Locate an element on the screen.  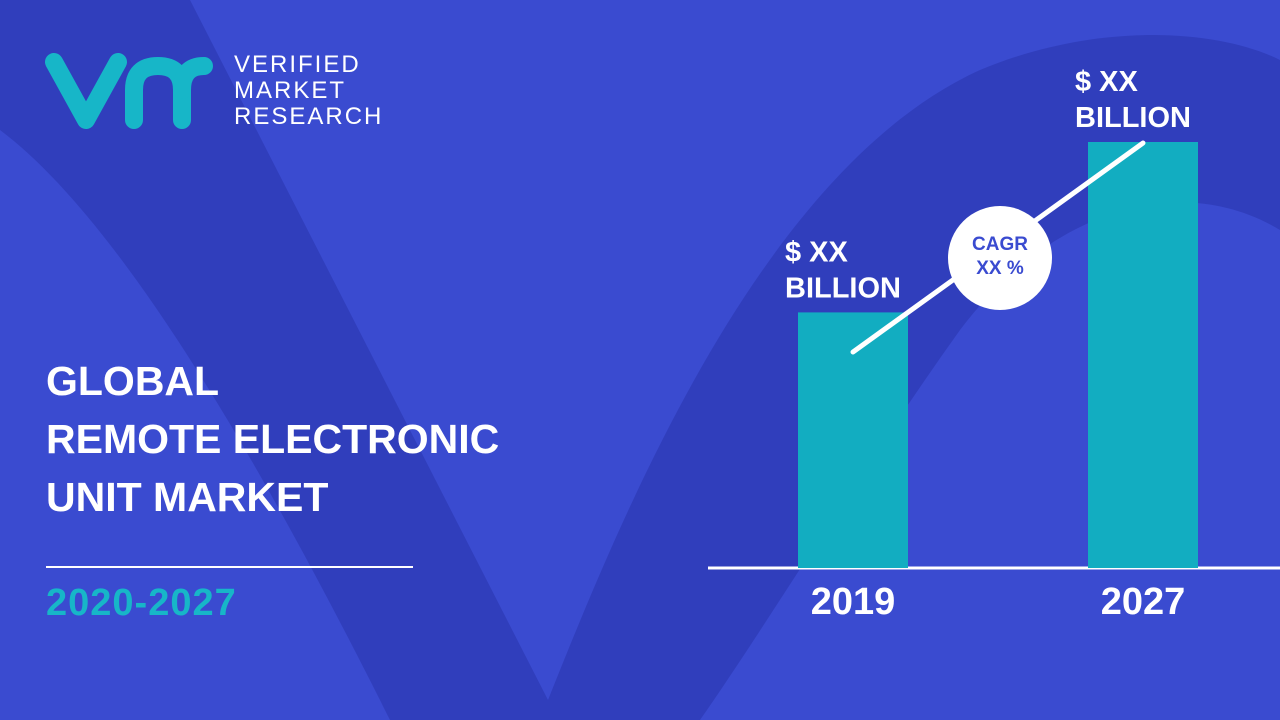
title-line-1: GLOBAL is located at coordinates (133, 381).